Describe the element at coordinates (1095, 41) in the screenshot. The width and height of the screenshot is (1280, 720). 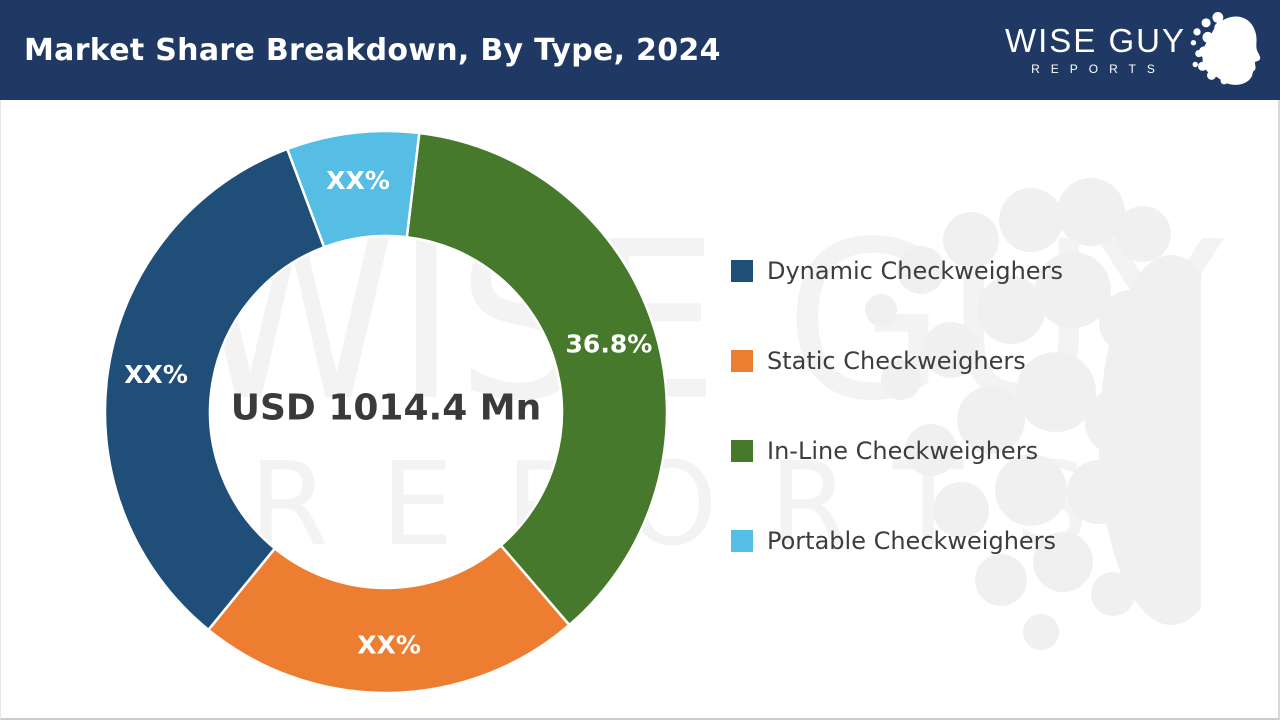
I see `logo-wordmark: WISE GUY` at that location.